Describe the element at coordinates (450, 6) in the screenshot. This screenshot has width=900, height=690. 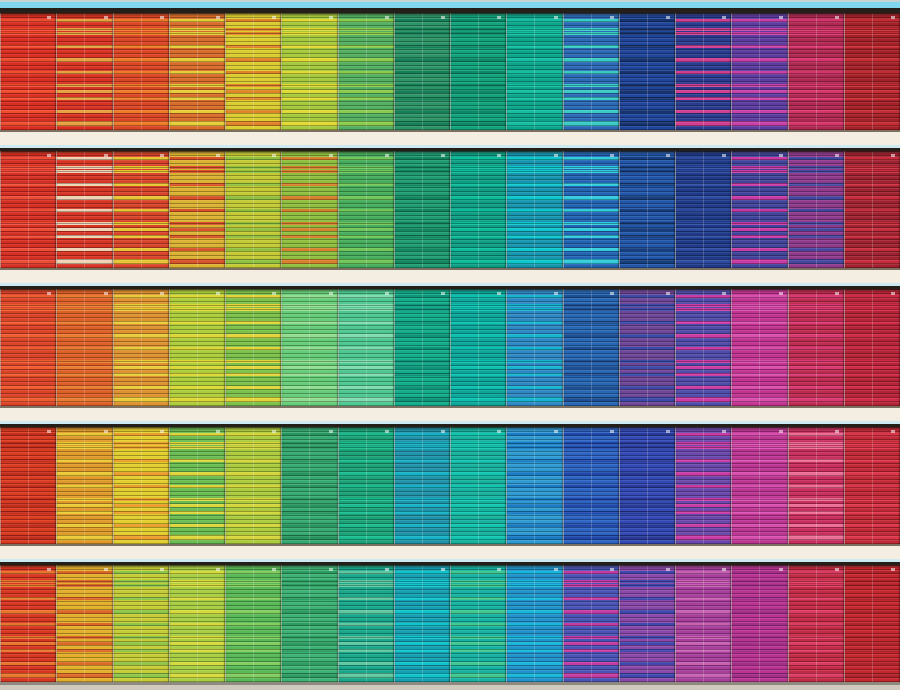
I see `top-frame-strip` at that location.